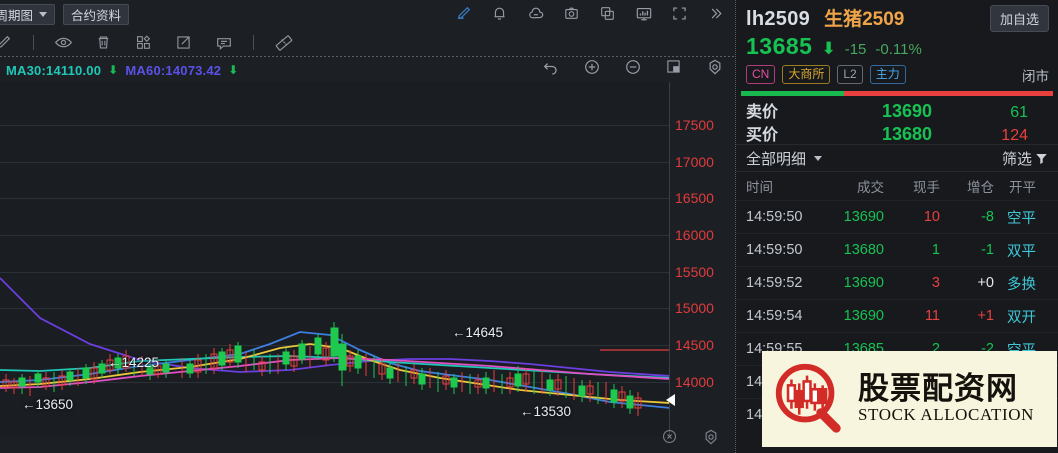  What do you see at coordinates (948, 93) in the screenshot?
I see `bid-ask-red-segment` at bounding box center [948, 93].